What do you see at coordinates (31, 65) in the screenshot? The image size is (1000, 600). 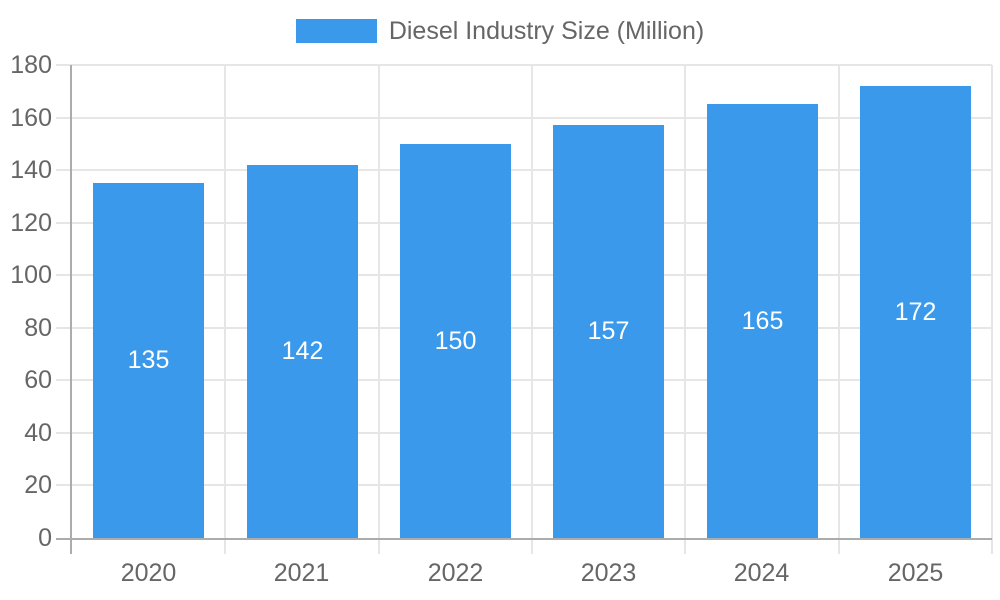 I see `y-axis-tick-label: 180` at bounding box center [31, 65].